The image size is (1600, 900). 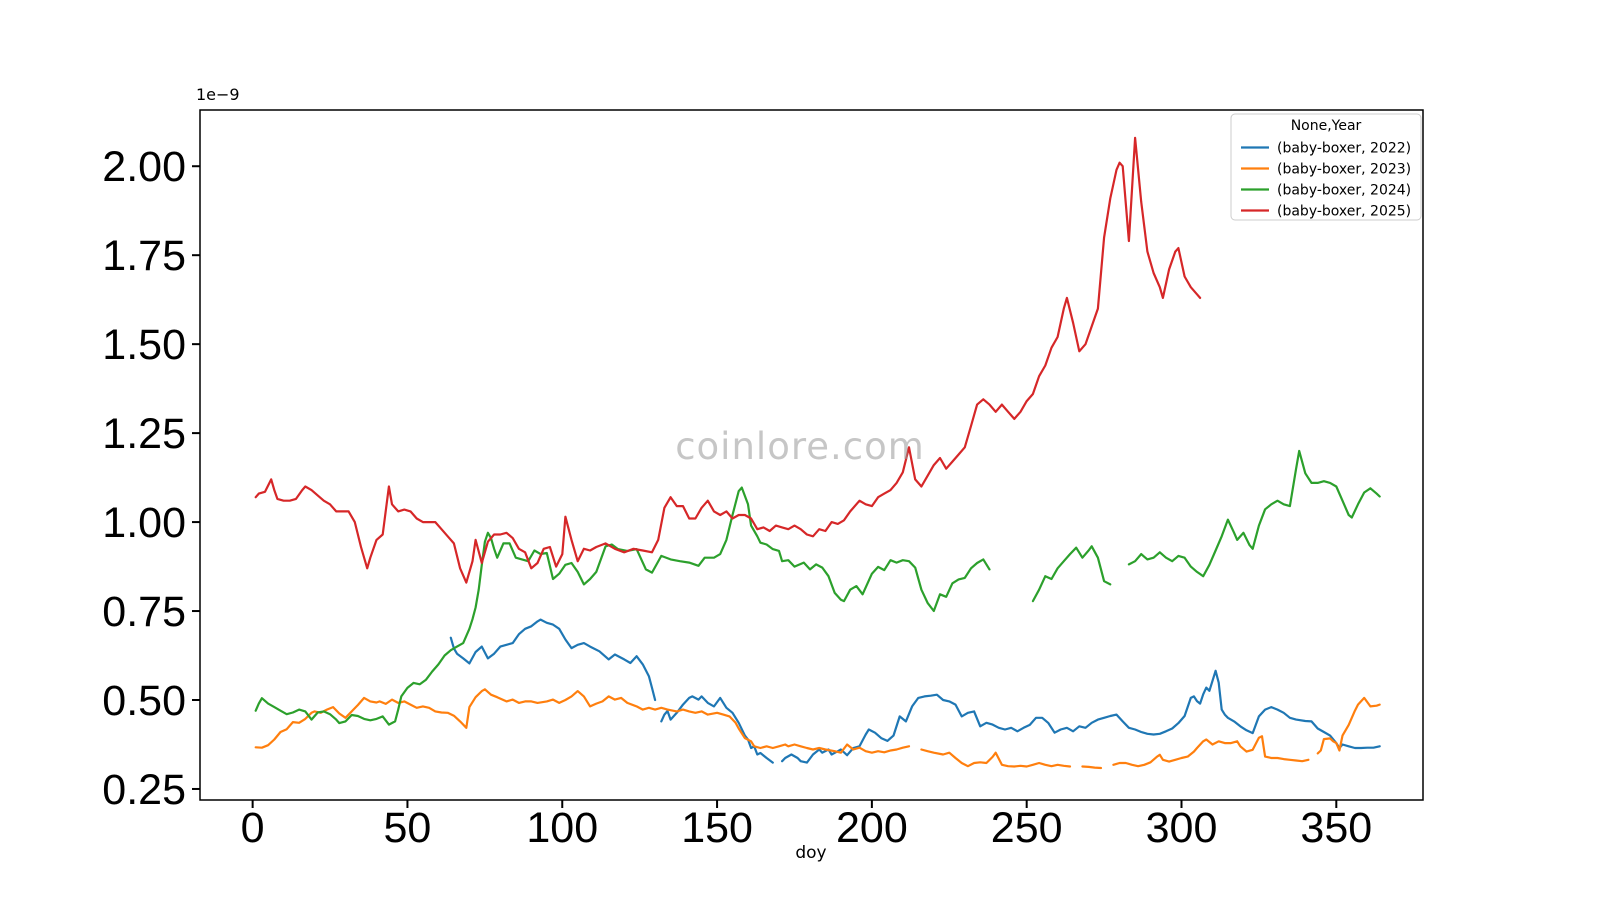 I want to click on y-tick-label: 0.50, so click(x=144, y=701).